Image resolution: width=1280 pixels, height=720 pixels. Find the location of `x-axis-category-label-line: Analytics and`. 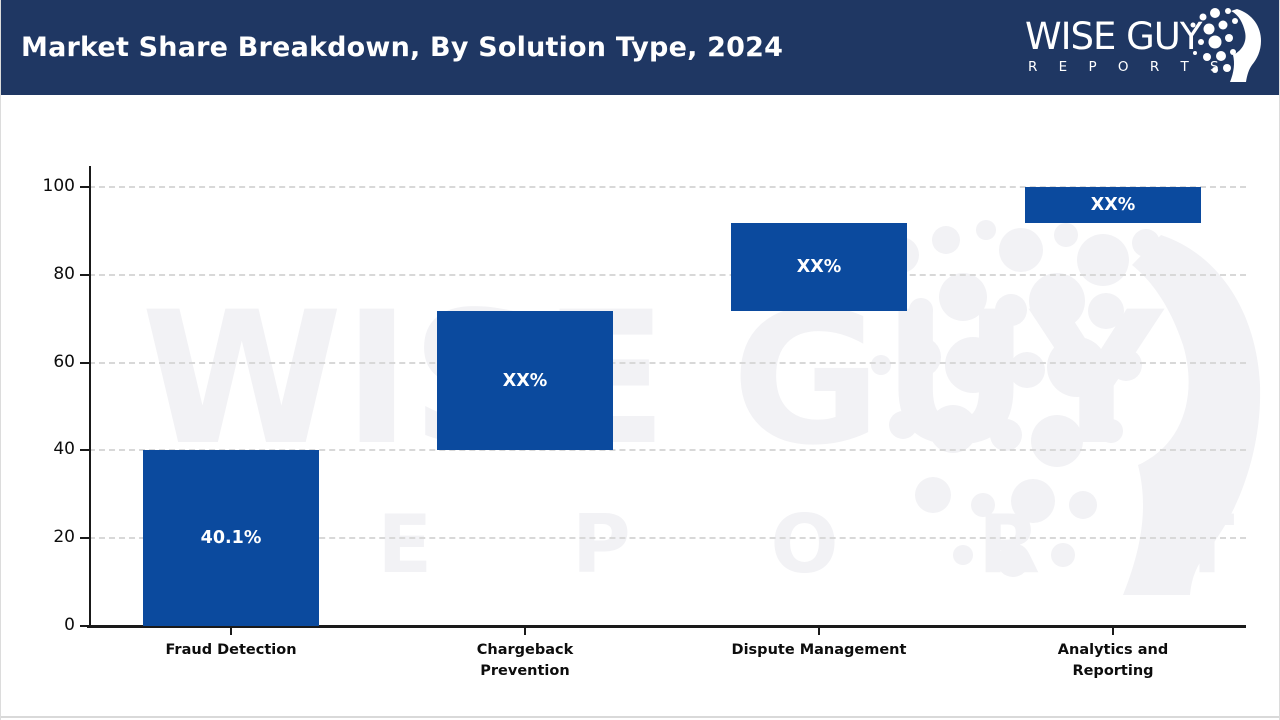

x-axis-category-label-line: Analytics and is located at coordinates (1113, 650).